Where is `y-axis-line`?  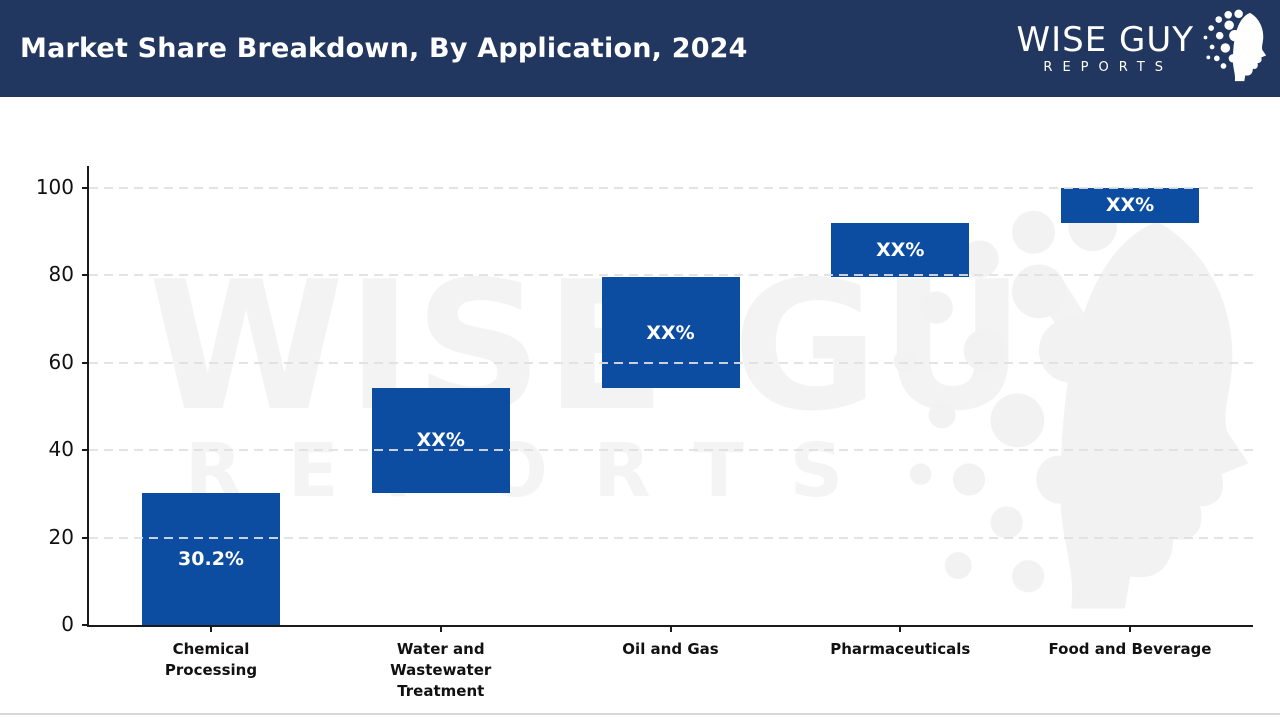
y-axis-line is located at coordinates (88, 396).